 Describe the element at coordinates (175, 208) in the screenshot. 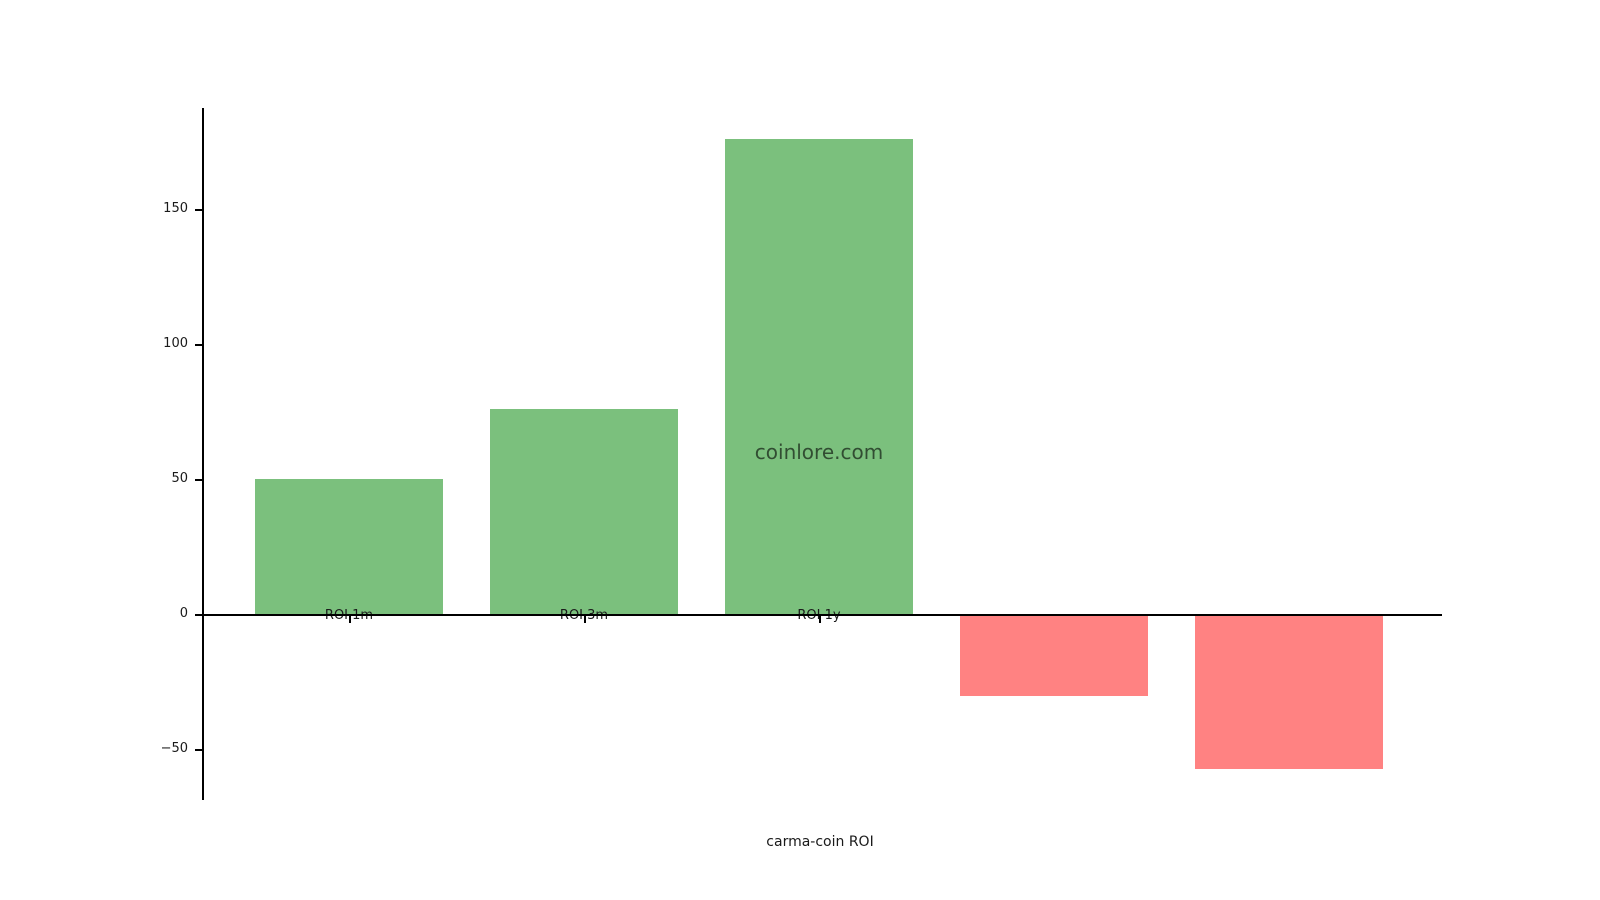

I see `y-tick-label: 150` at that location.